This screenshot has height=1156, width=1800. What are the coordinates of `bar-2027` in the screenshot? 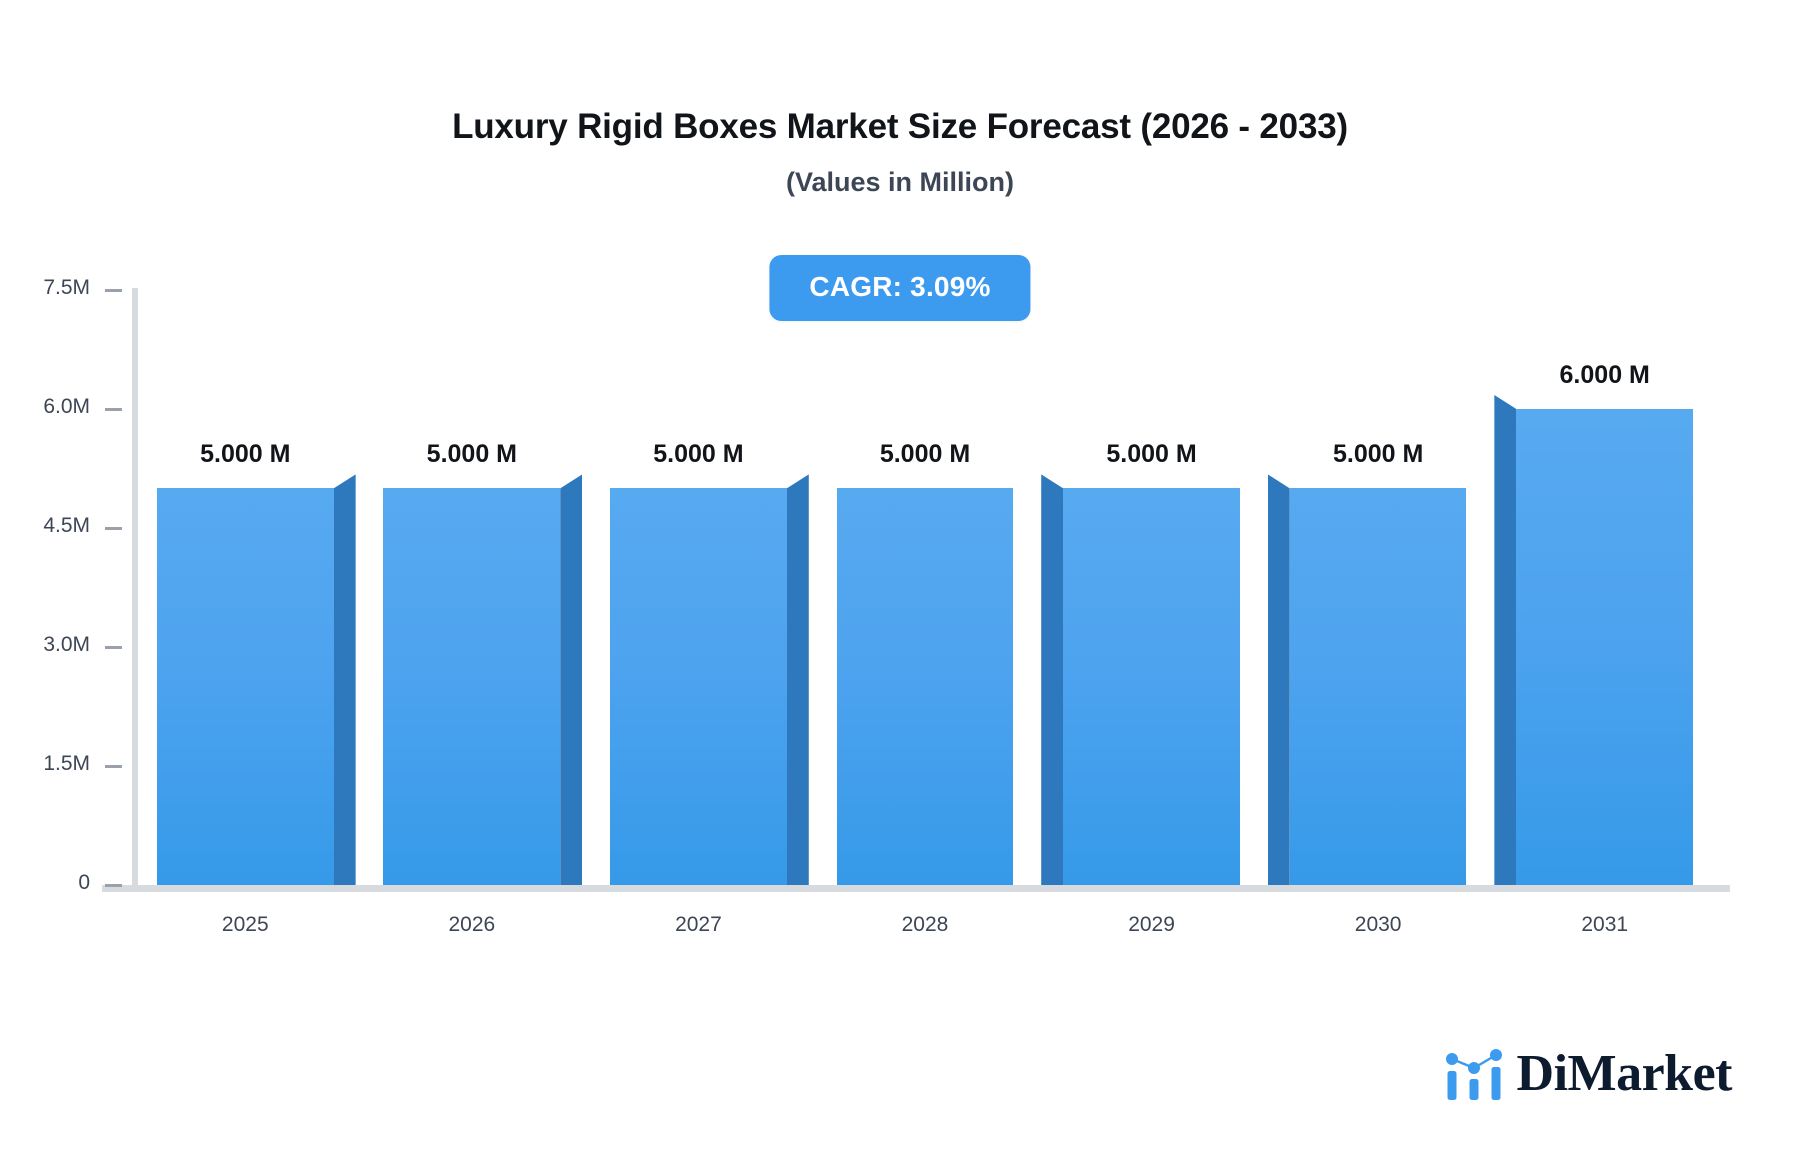 It's located at (709, 679).